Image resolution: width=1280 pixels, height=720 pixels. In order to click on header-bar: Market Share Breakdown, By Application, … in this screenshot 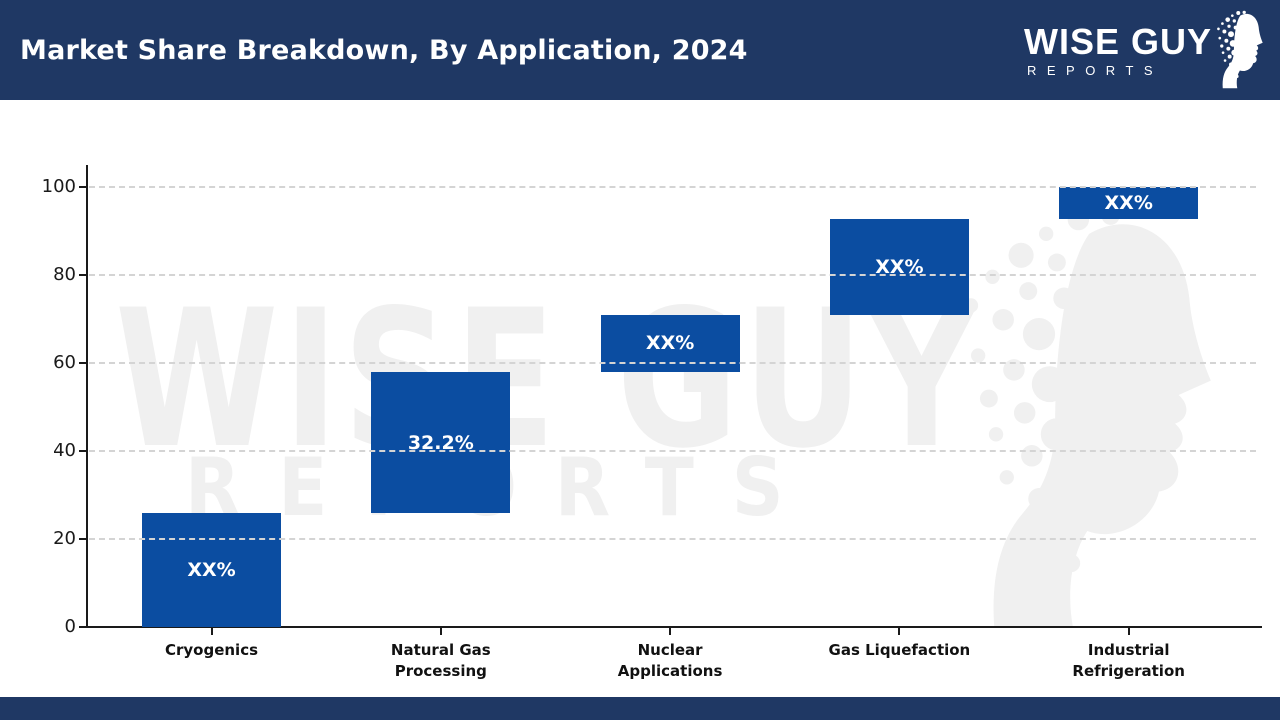, I will do `click(640, 50)`.